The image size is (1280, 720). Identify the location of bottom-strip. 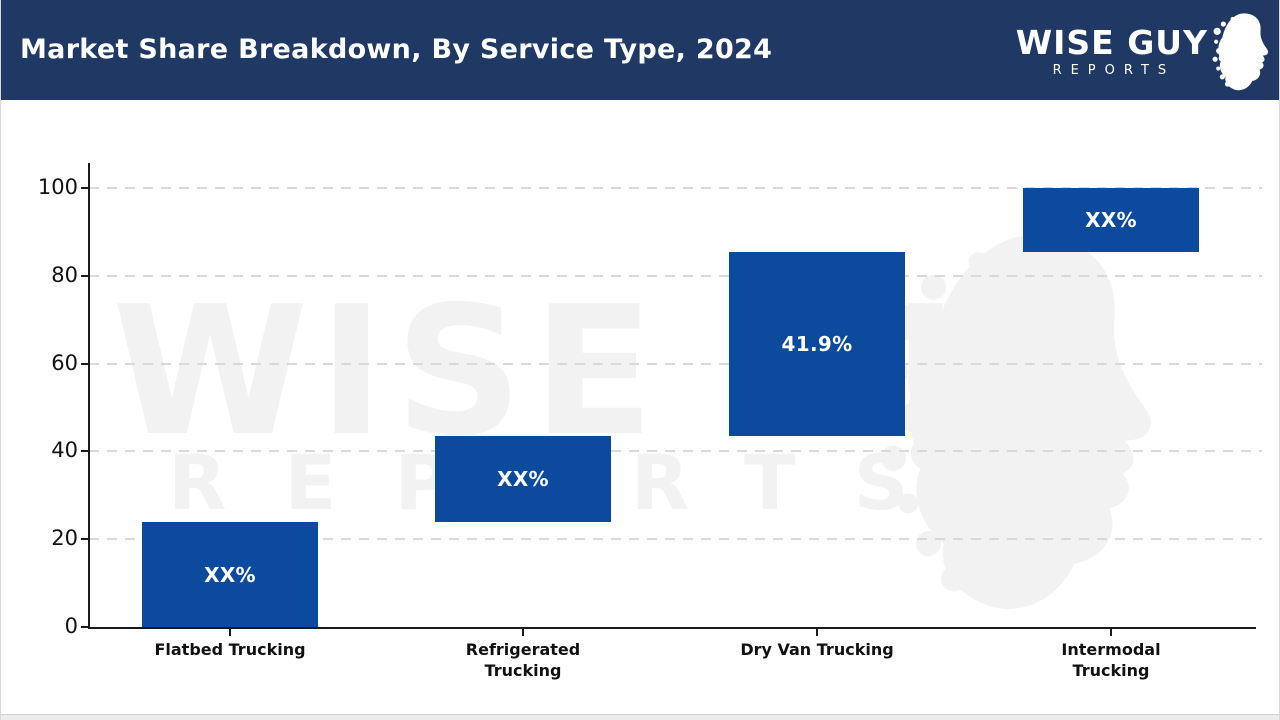
(640, 717).